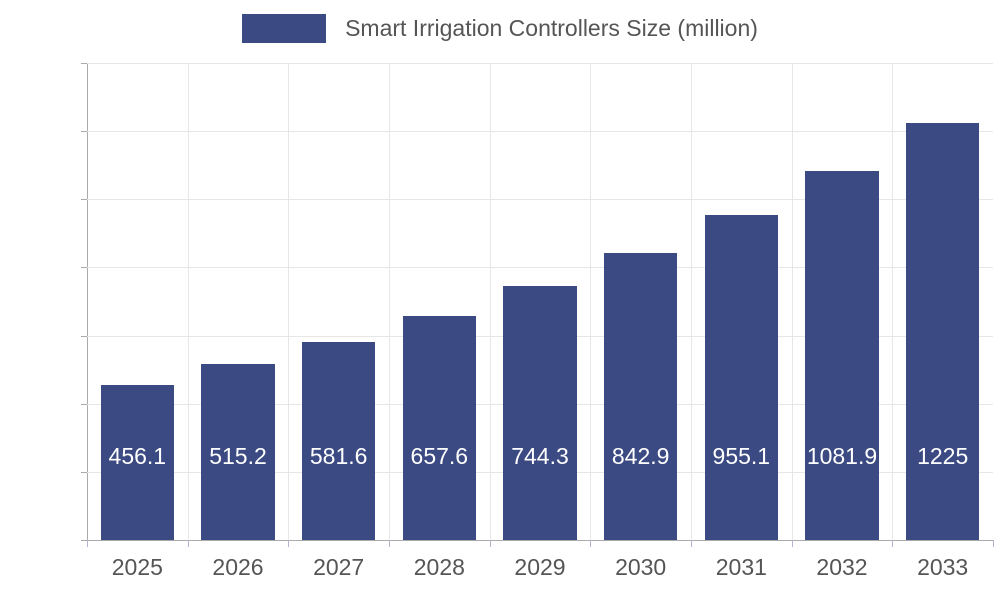 The width and height of the screenshot is (1000, 600). What do you see at coordinates (741, 567) in the screenshot?
I see `x-axis-tick-label: 2031` at bounding box center [741, 567].